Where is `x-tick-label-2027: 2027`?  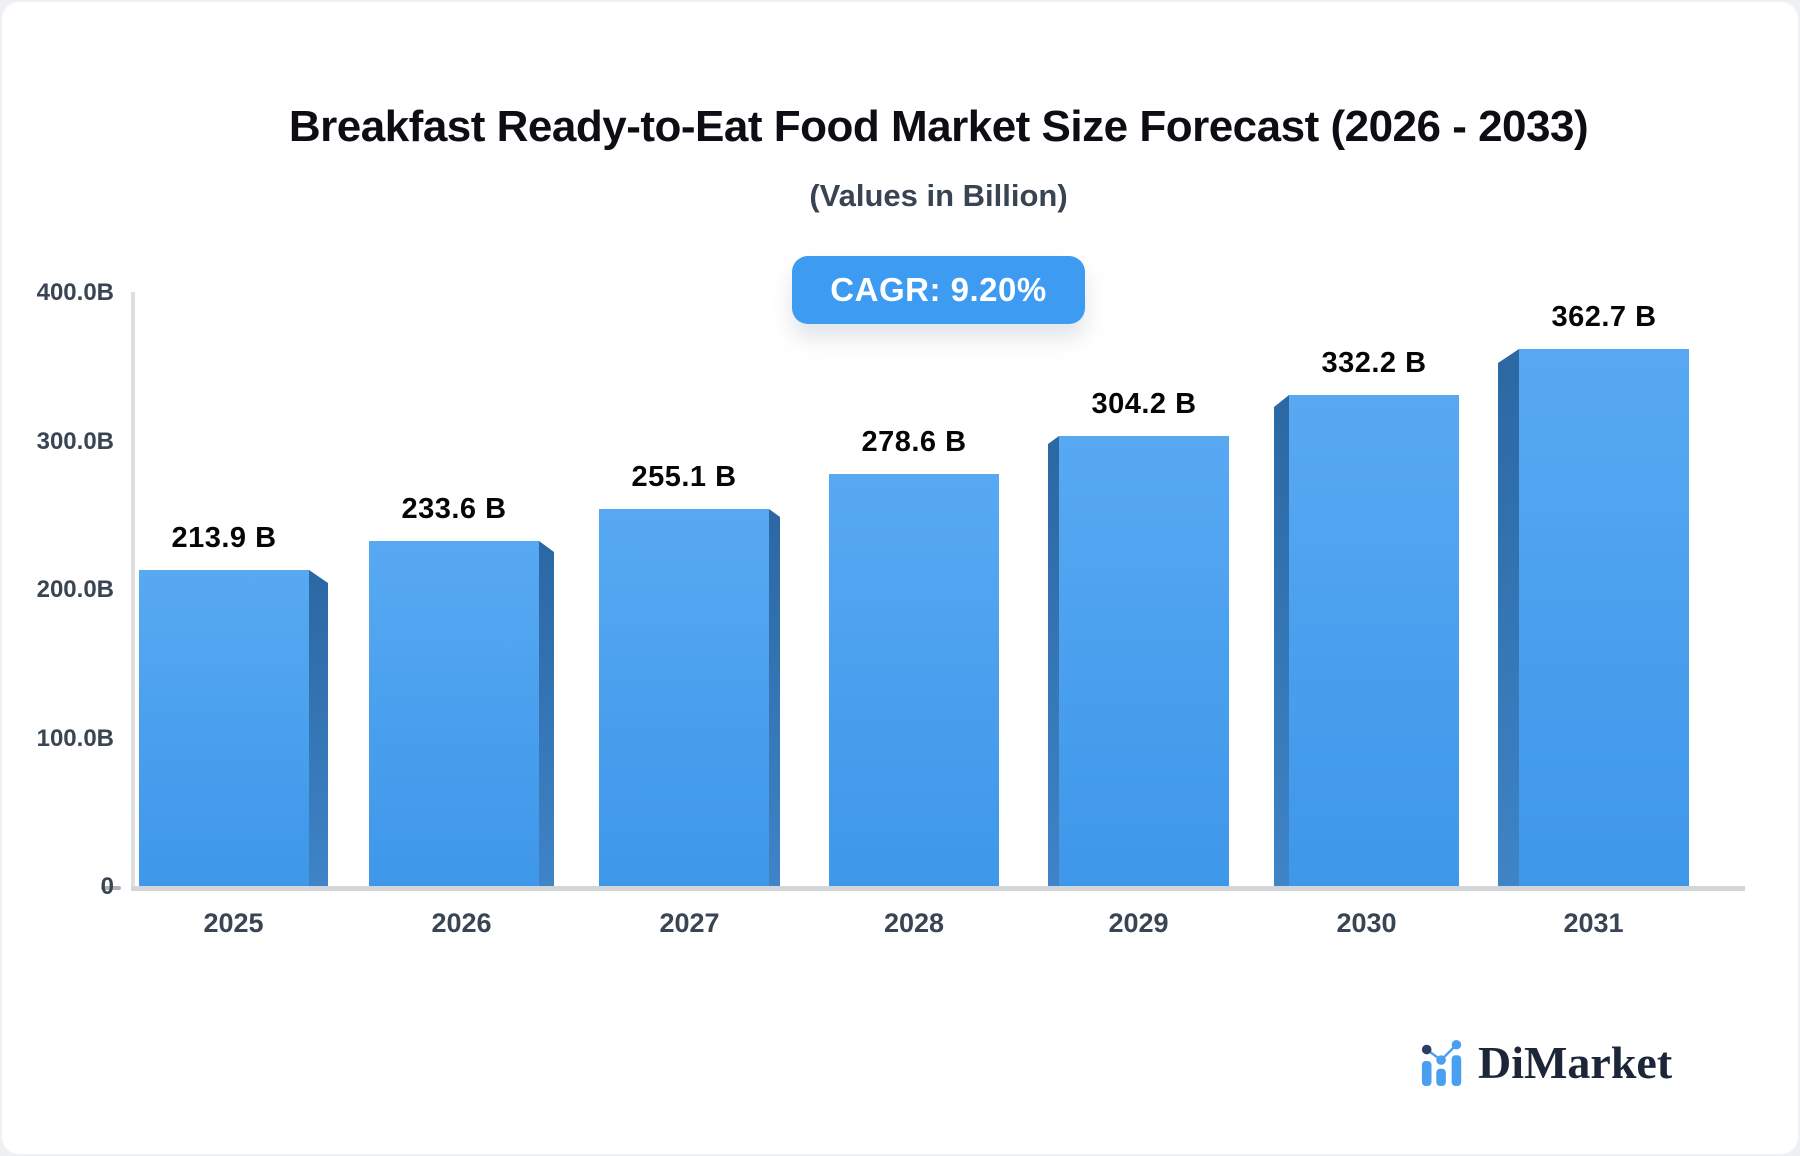
x-tick-label-2027: 2027 is located at coordinates (689, 923).